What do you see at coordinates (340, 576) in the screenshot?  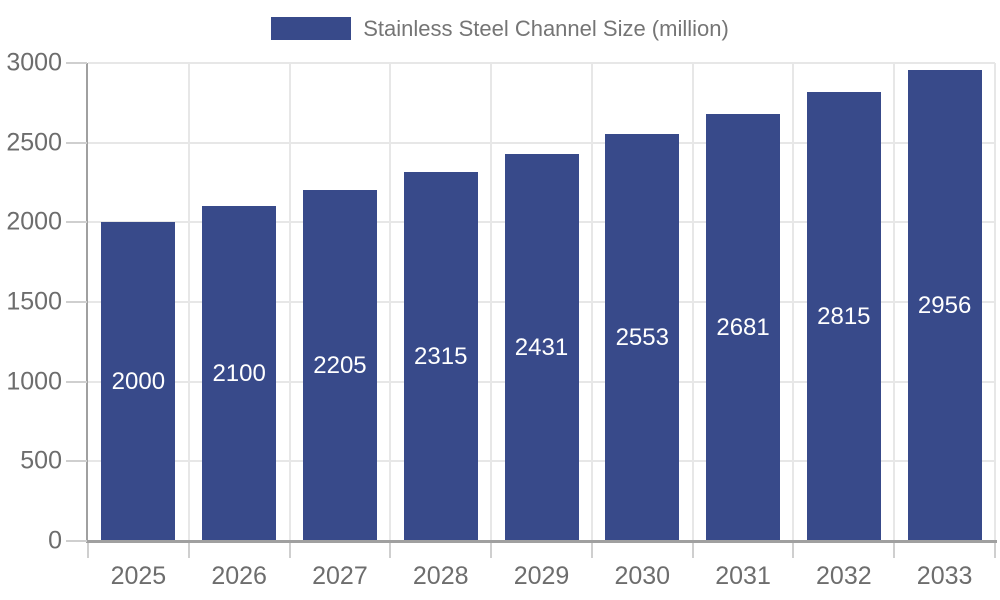 I see `x-tick-label: 2027` at bounding box center [340, 576].